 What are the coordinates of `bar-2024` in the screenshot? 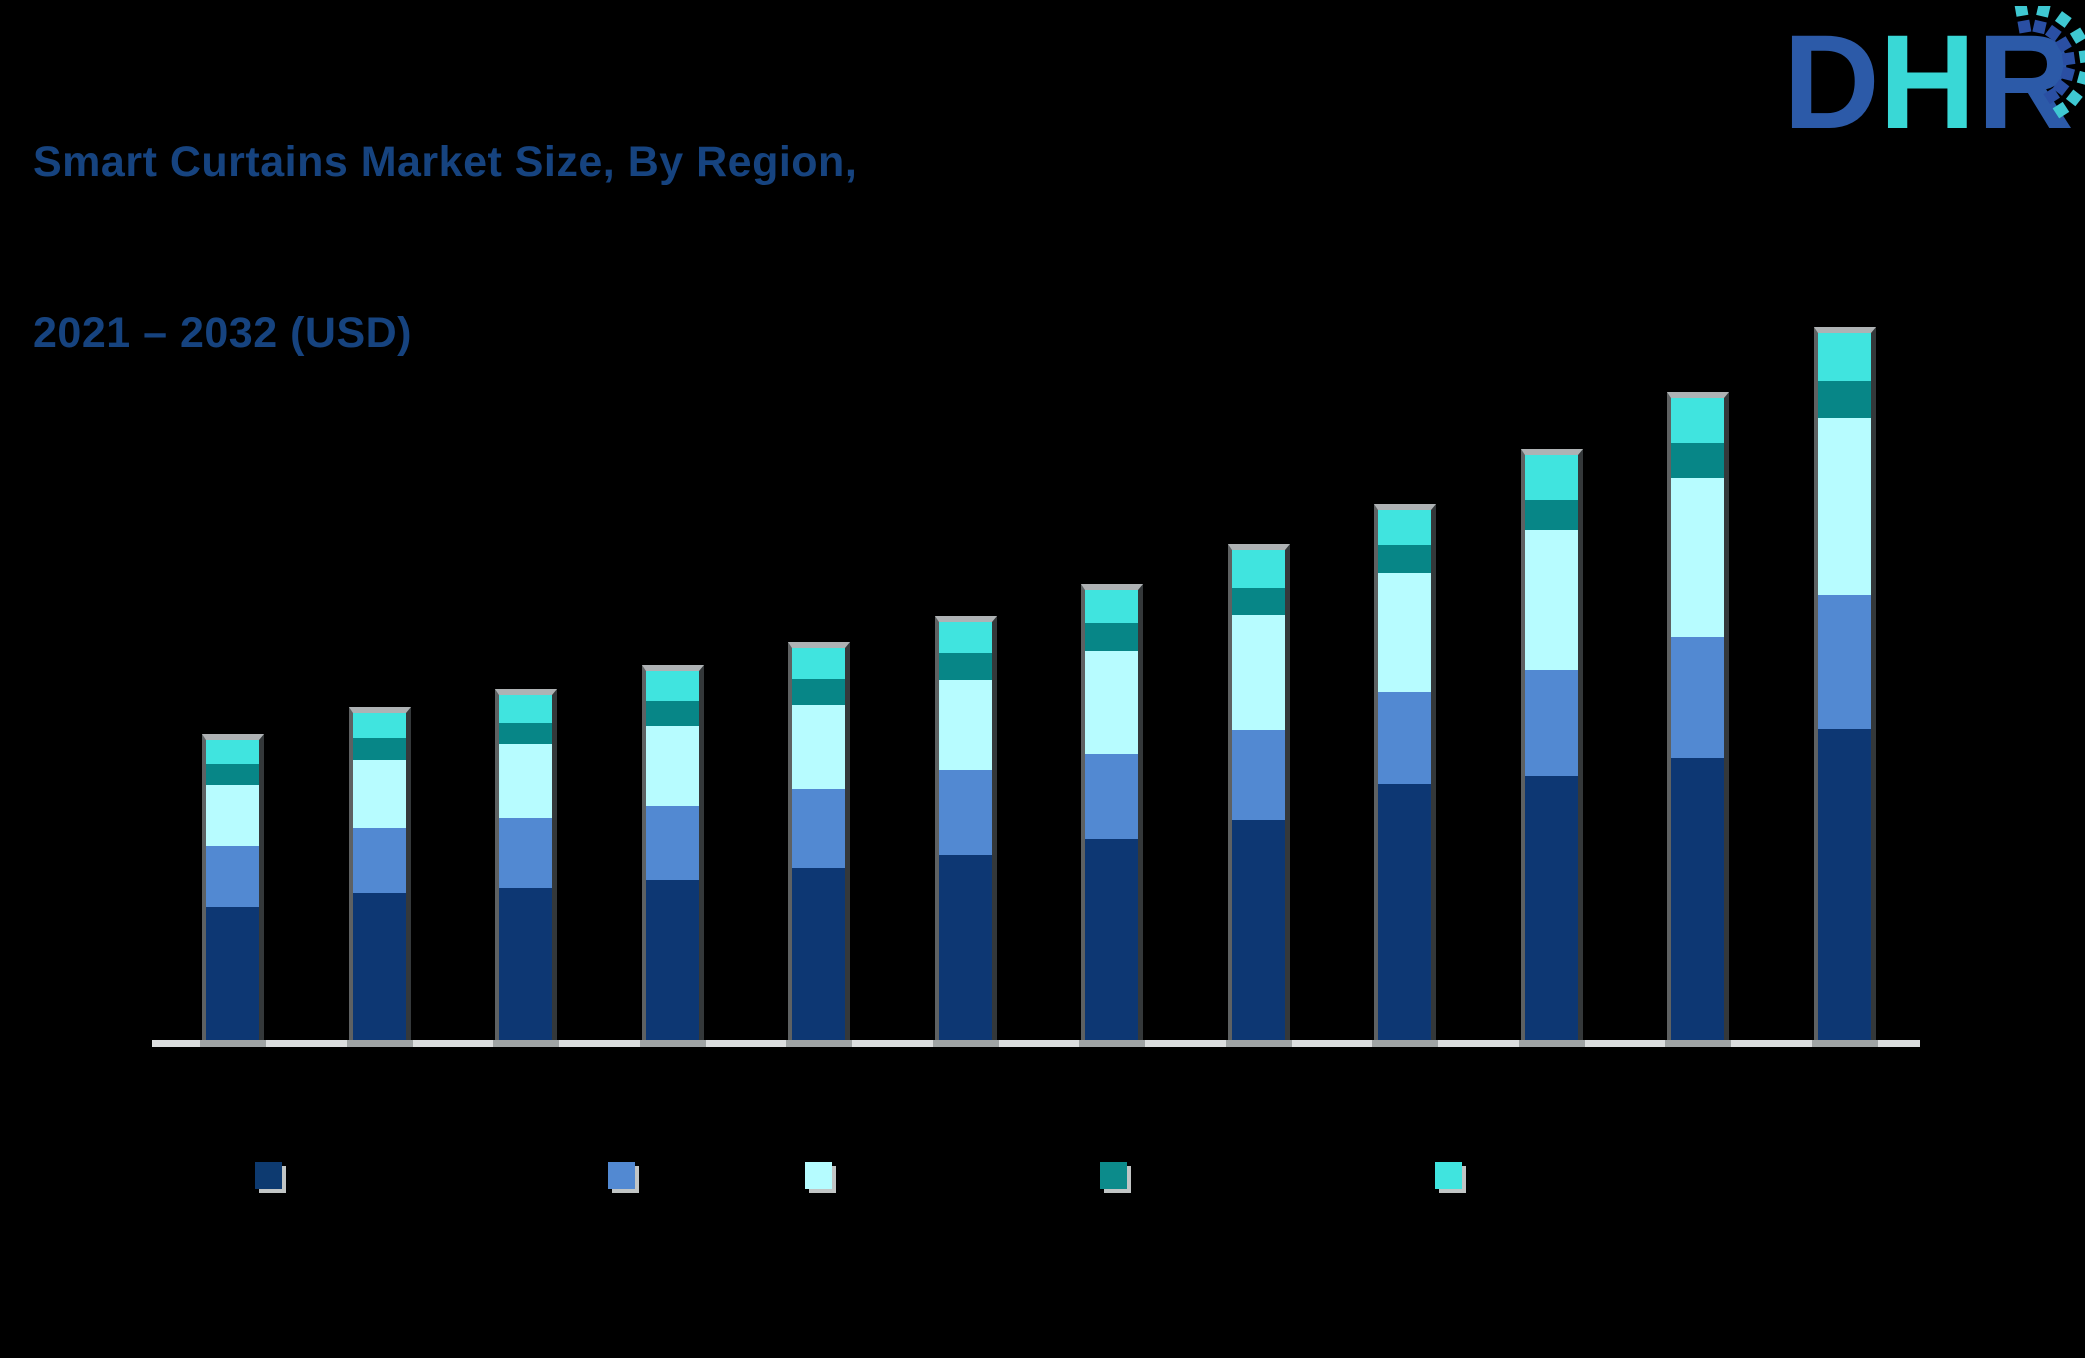 It's located at (673, 852).